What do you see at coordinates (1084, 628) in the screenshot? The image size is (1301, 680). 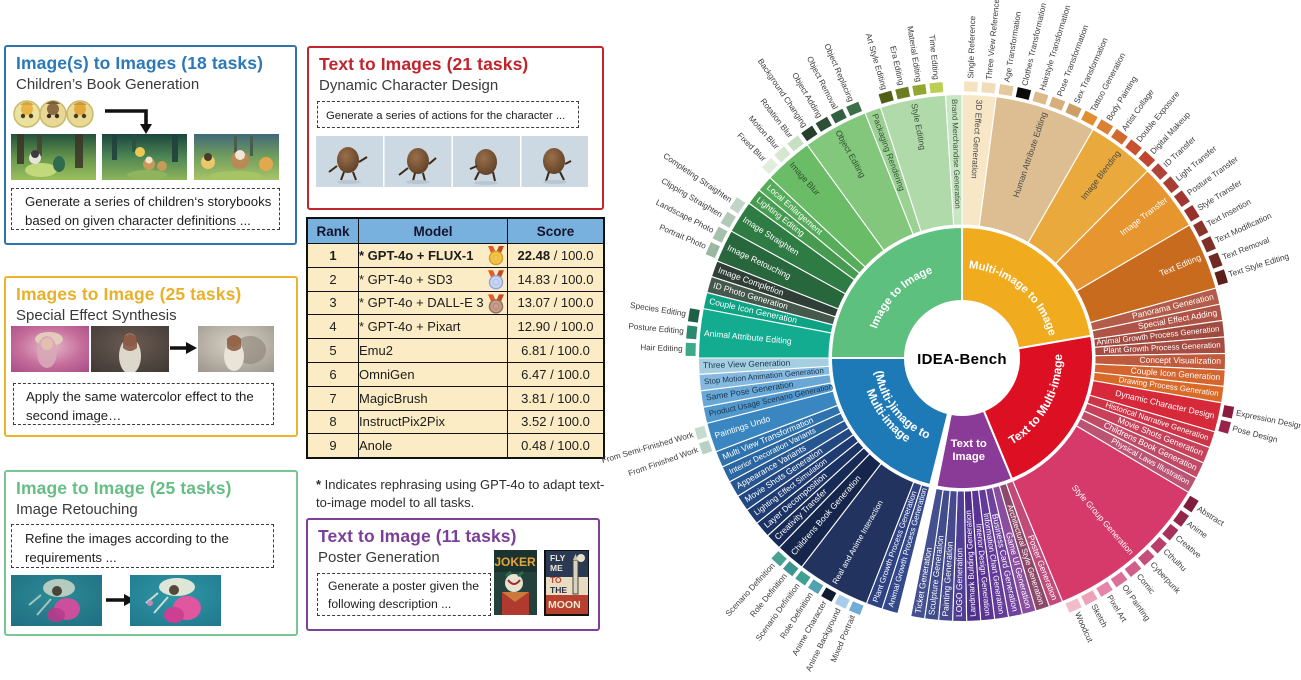 I see `svg-text: Woodcut` at bounding box center [1084, 628].